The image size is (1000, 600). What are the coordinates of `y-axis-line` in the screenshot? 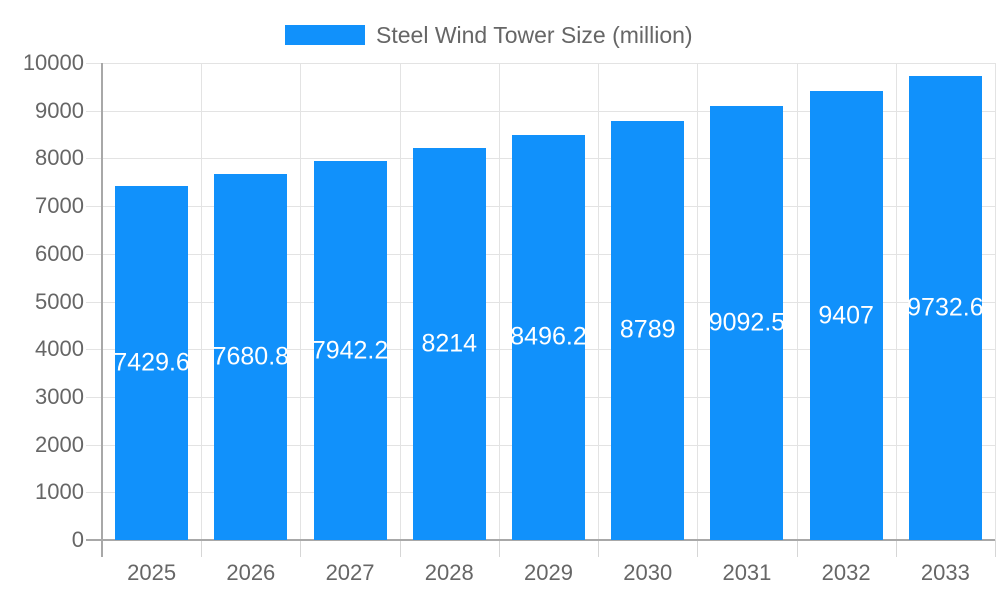 It's located at (102, 310).